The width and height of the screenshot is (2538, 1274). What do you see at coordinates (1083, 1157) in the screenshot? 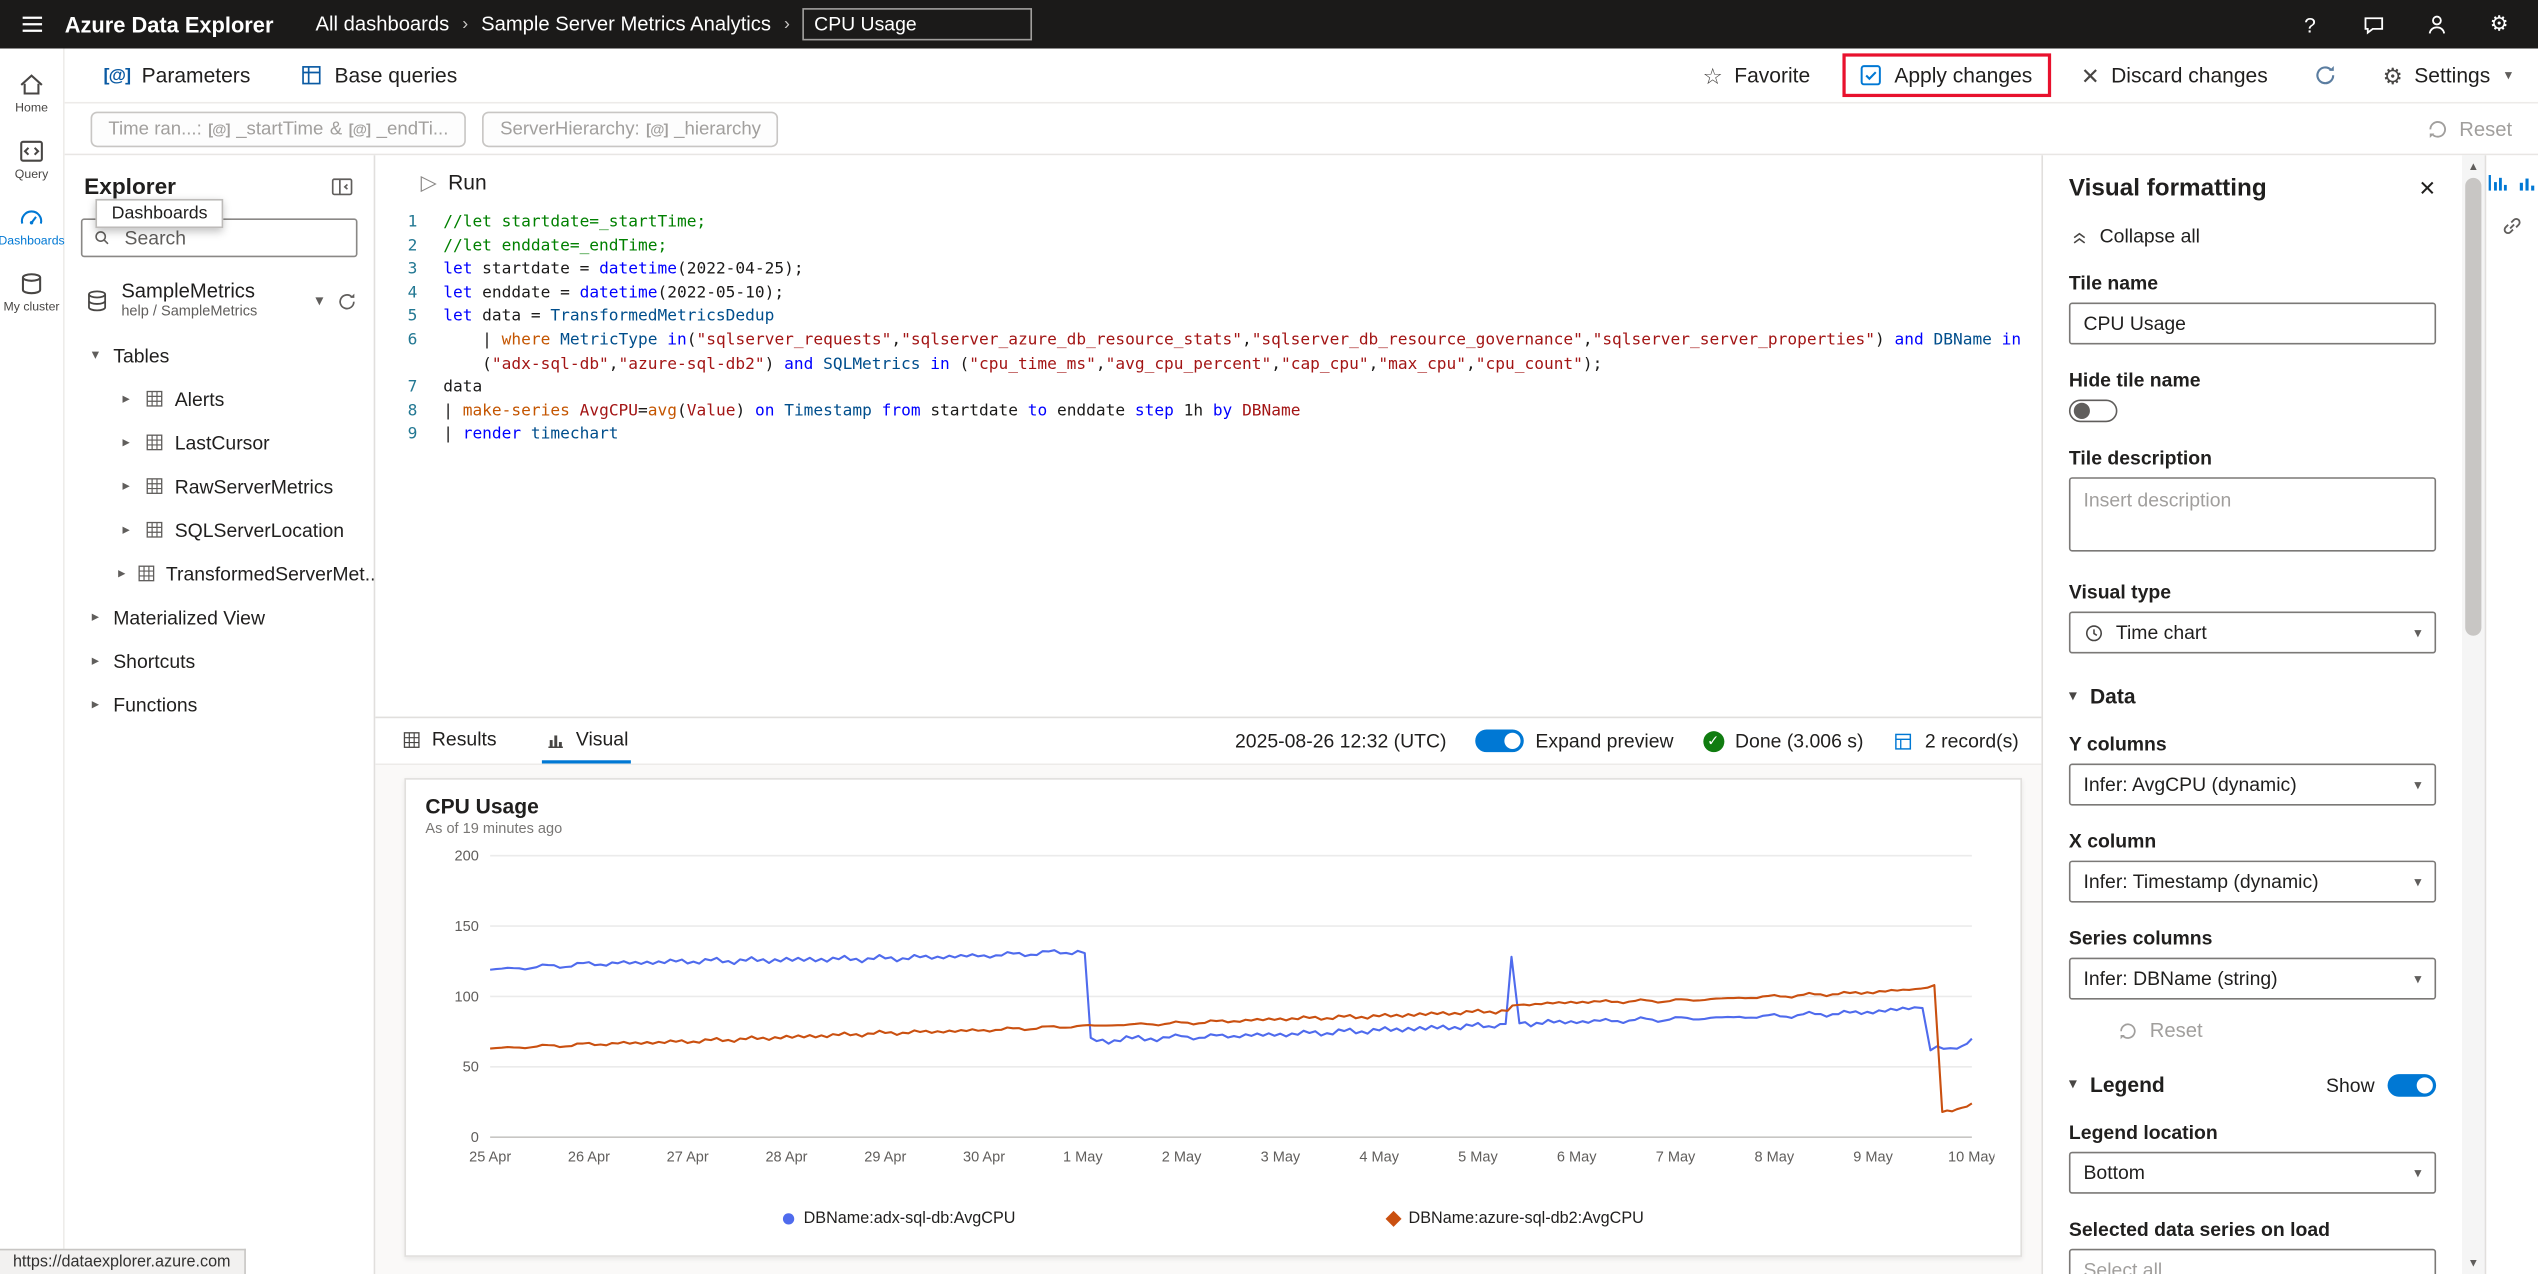
I see `svg-text: 1 May` at bounding box center [1083, 1157].